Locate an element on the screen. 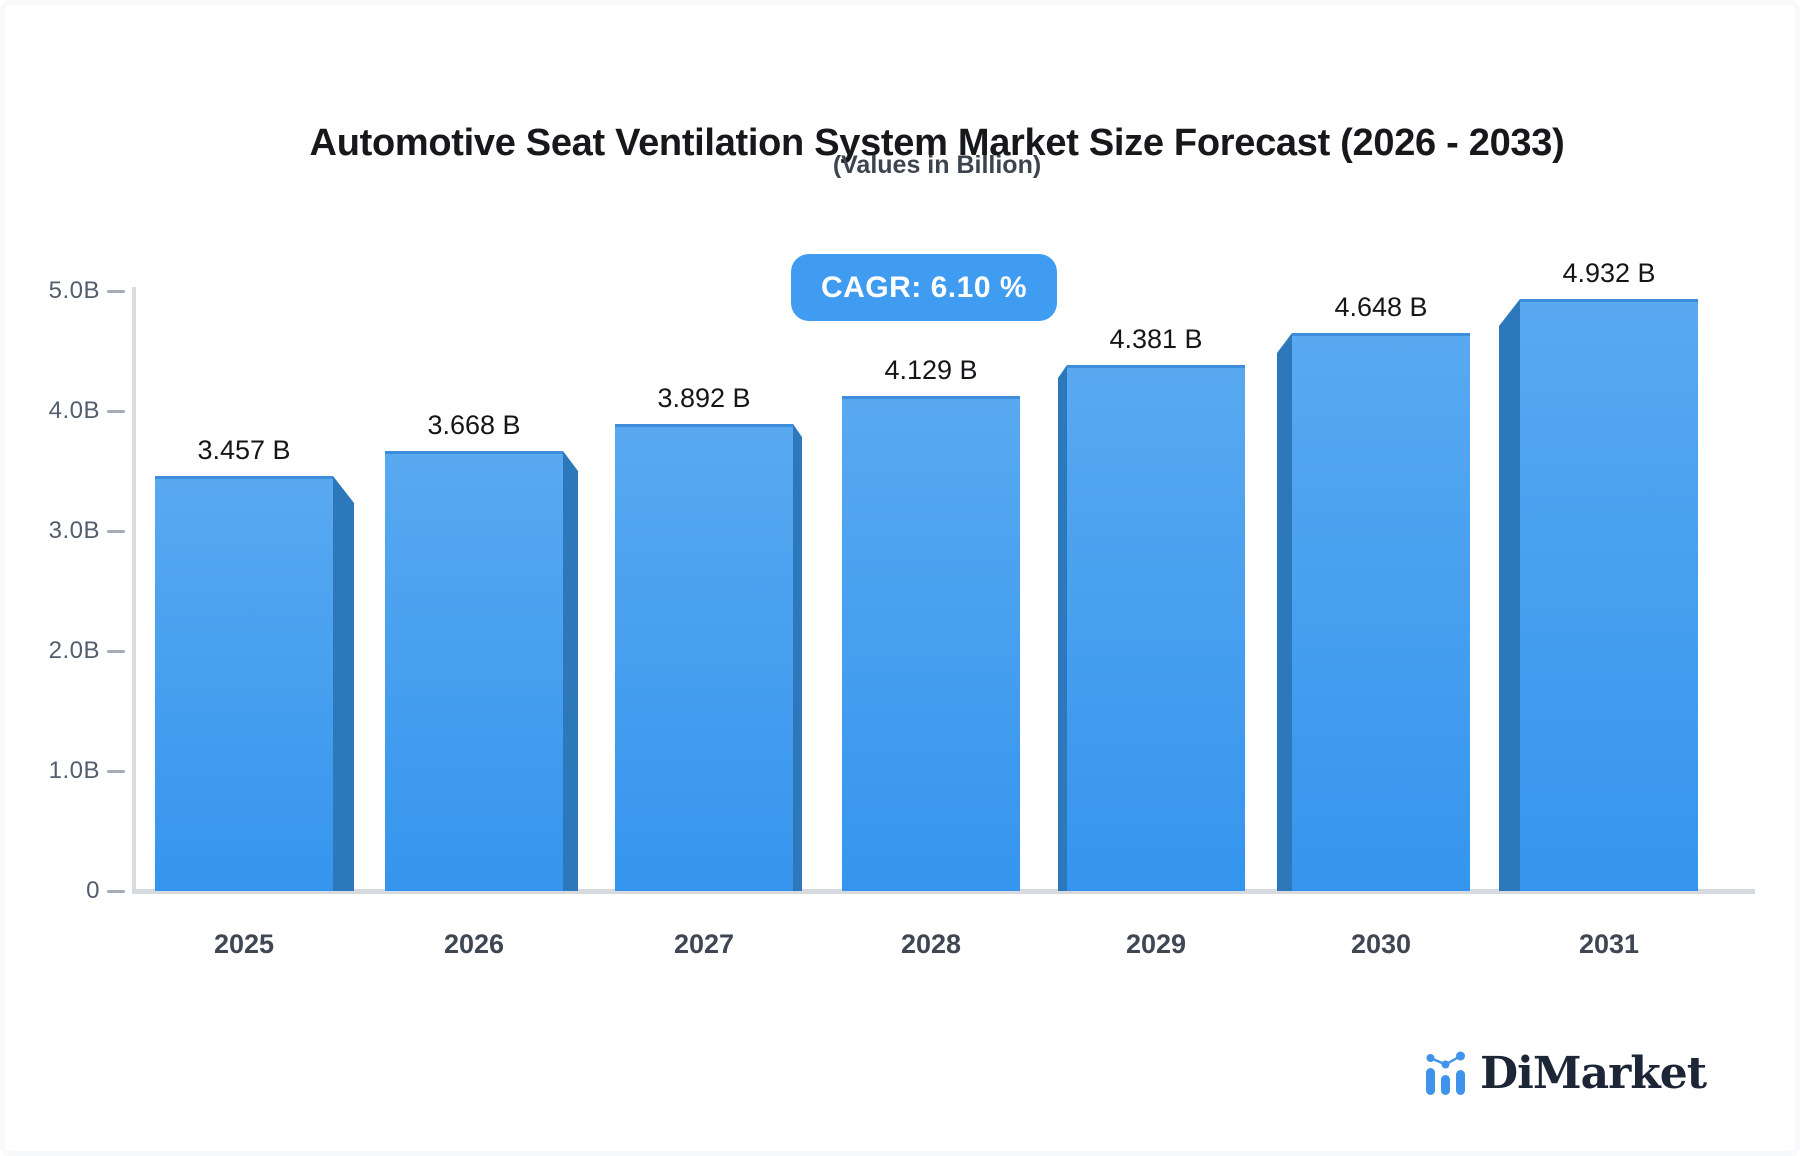  x-axis-line is located at coordinates (943, 891).